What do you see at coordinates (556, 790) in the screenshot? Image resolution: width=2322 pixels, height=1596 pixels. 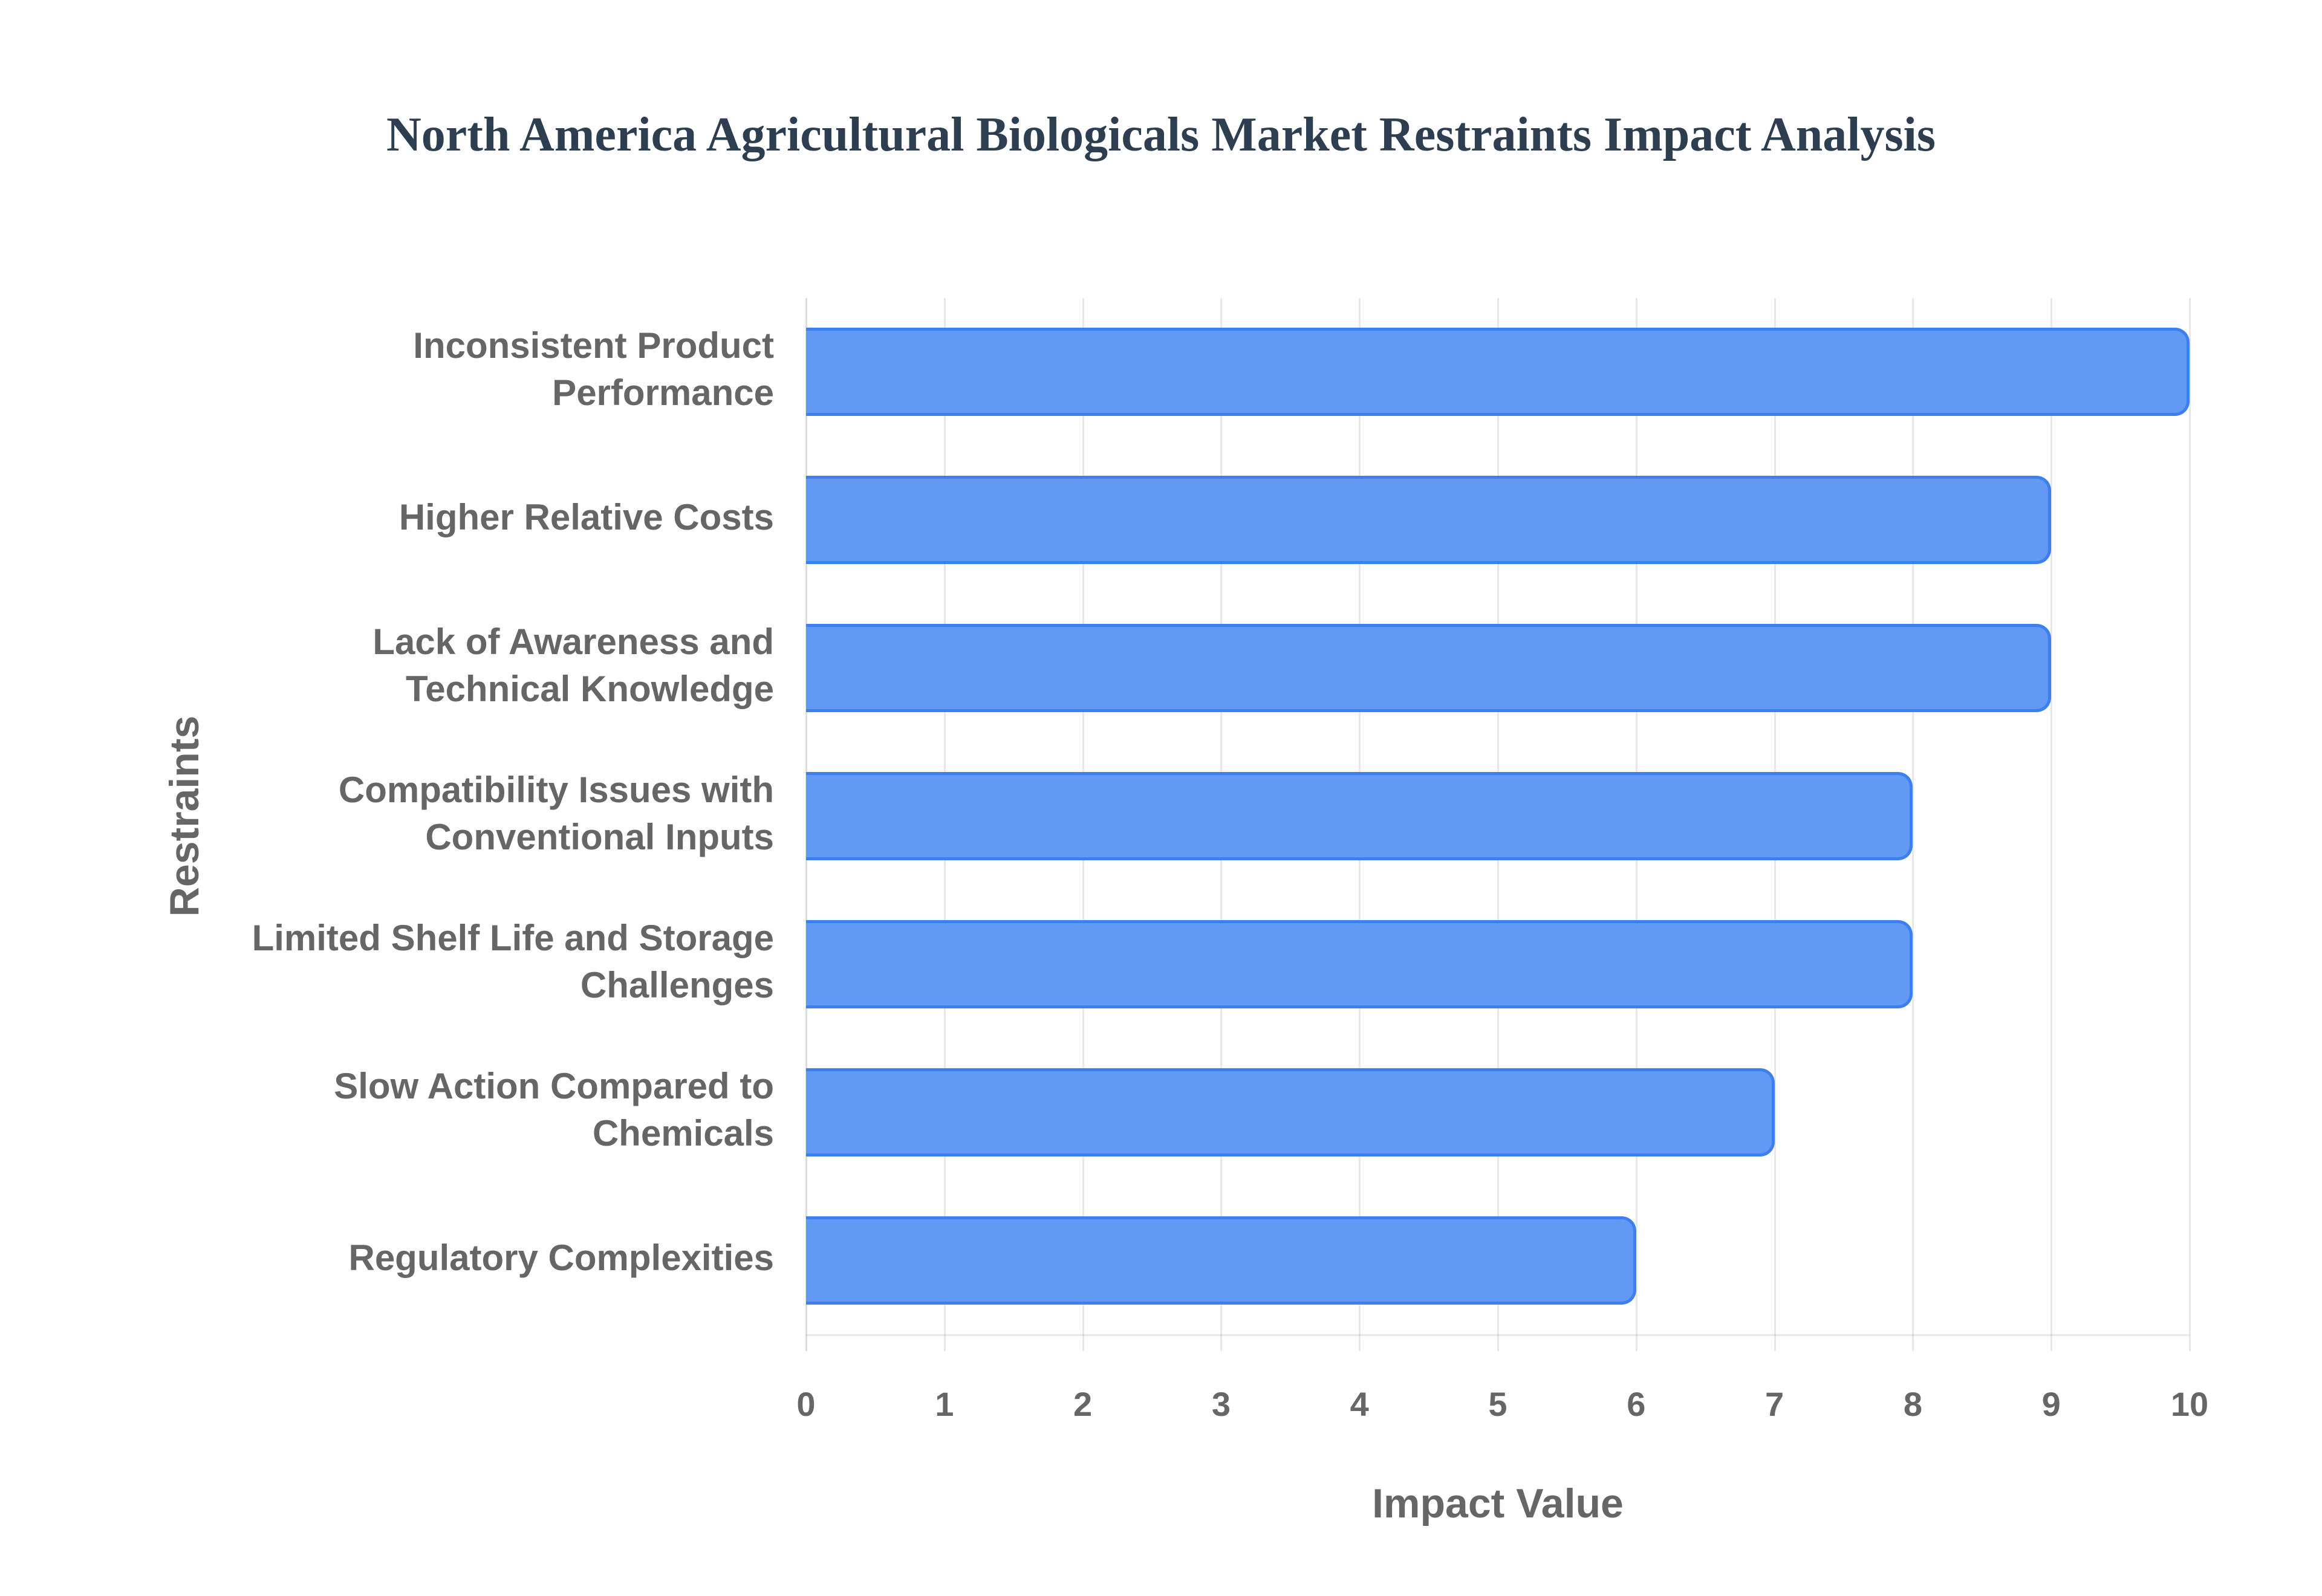 I see `y-category-label-line: Compatibility Issues with` at bounding box center [556, 790].